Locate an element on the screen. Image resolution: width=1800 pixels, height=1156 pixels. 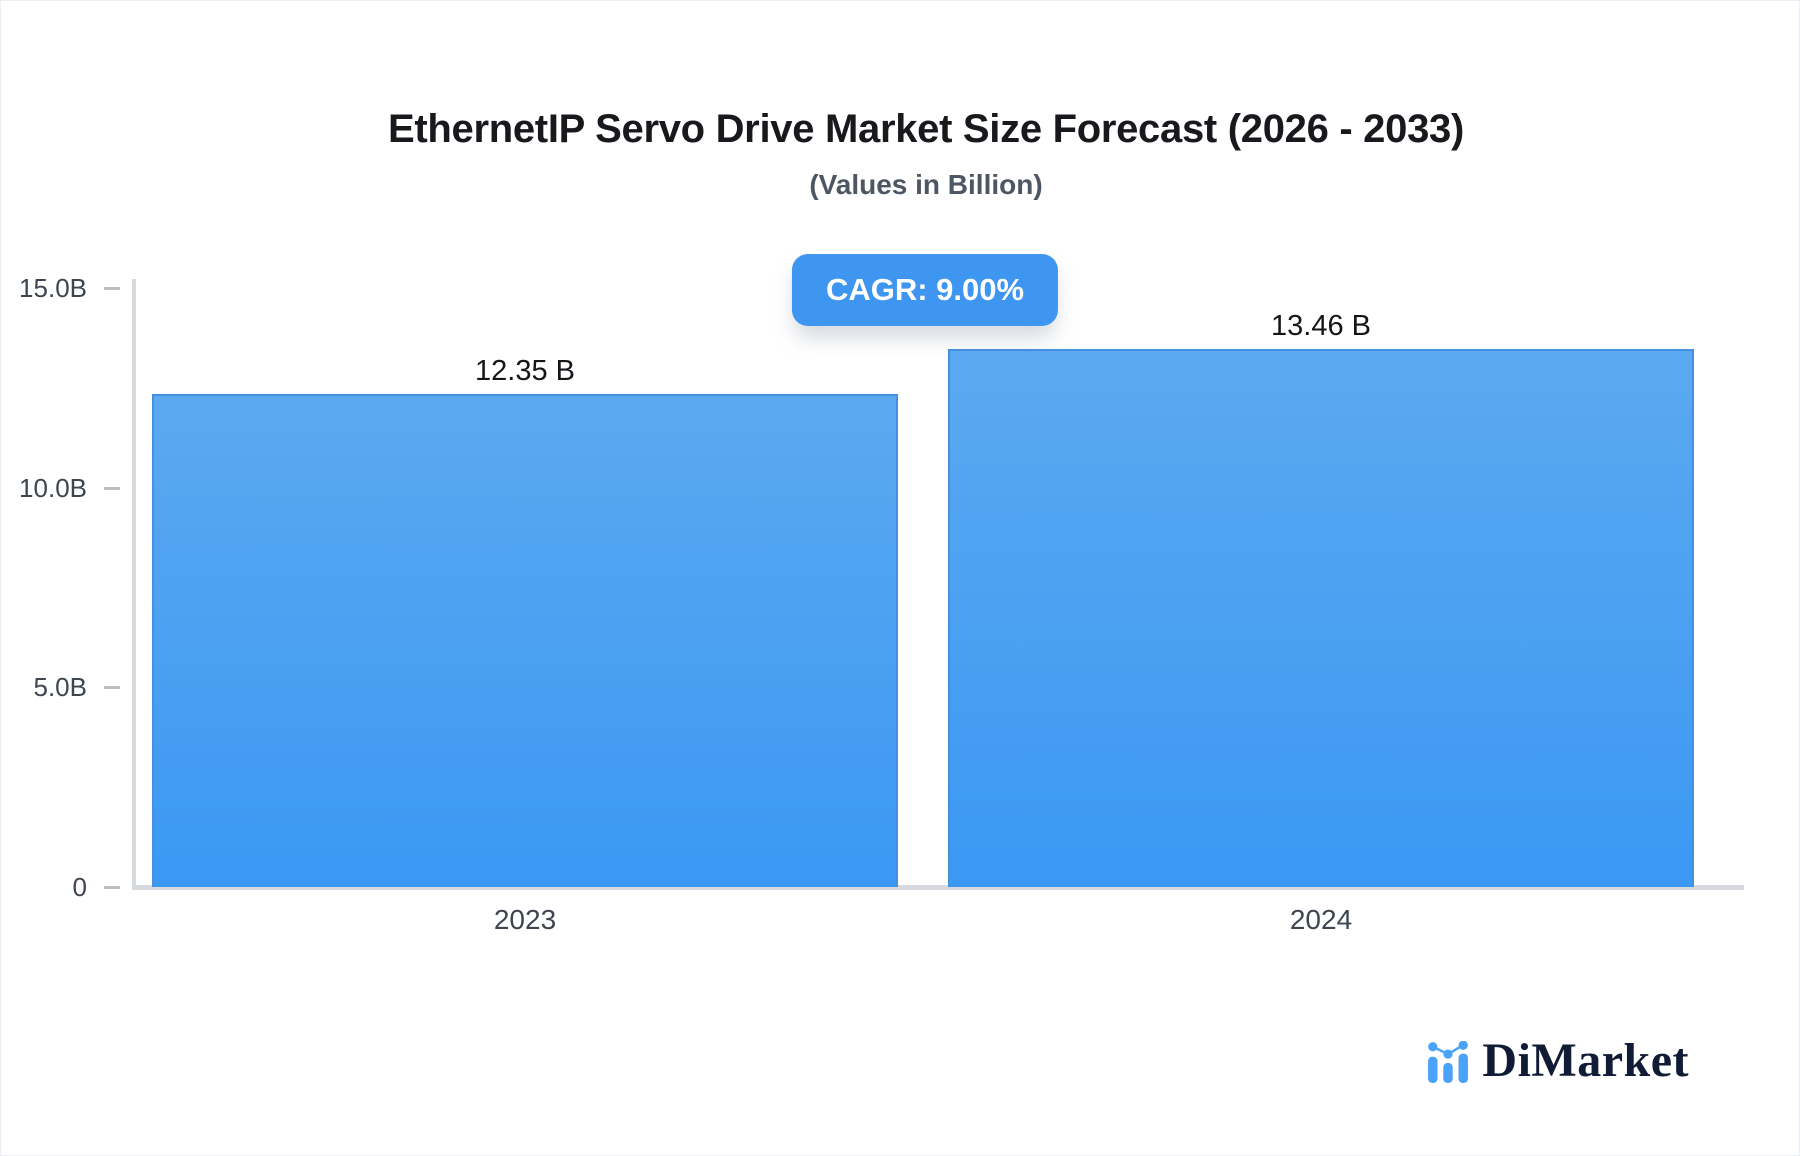
y-axis-line is located at coordinates (134, 584).